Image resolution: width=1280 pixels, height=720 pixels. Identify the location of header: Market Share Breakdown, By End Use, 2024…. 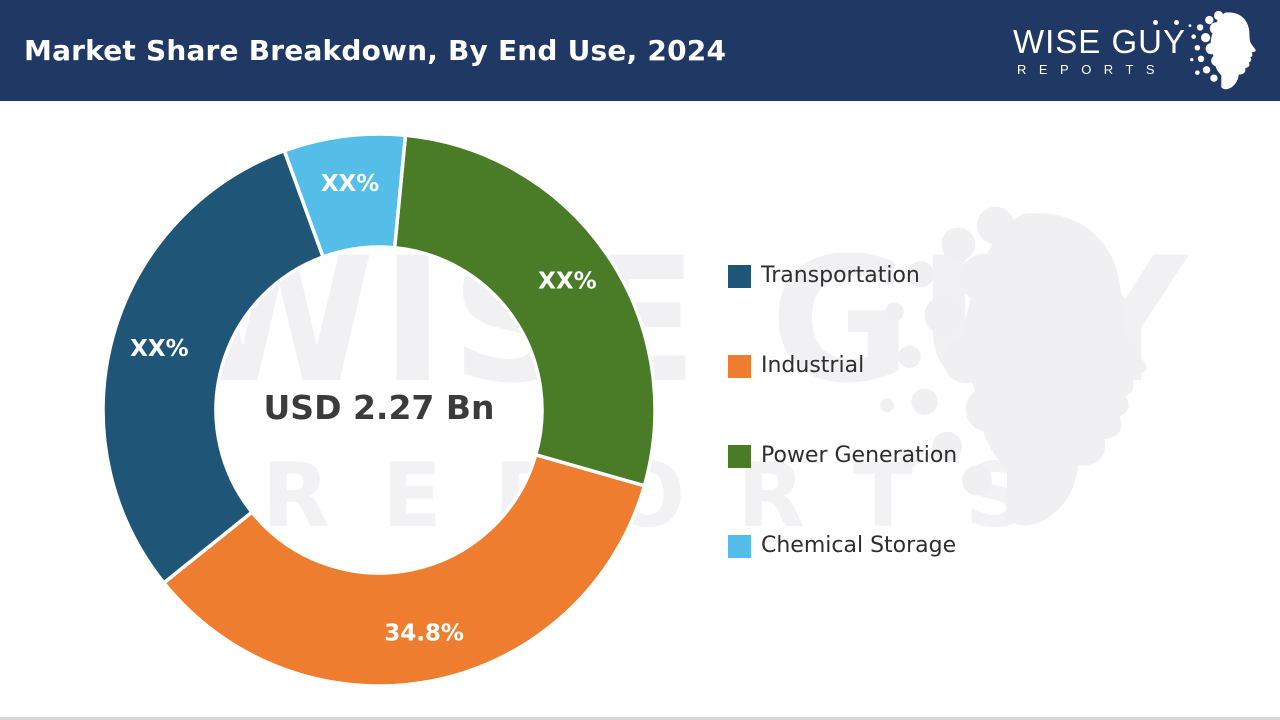
(640, 50).